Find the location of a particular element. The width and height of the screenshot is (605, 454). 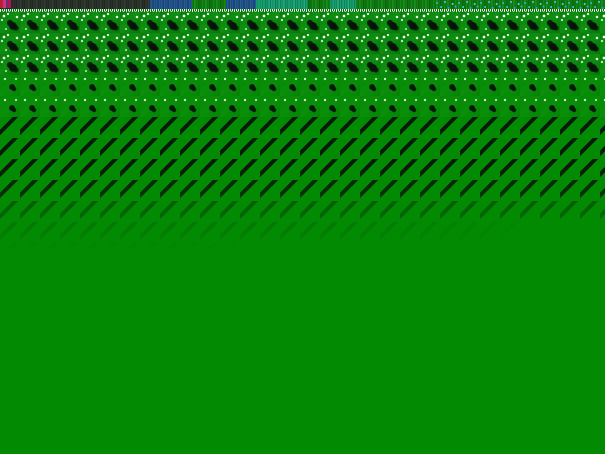

title-bar-slab-remnant is located at coordinates (75, 5).